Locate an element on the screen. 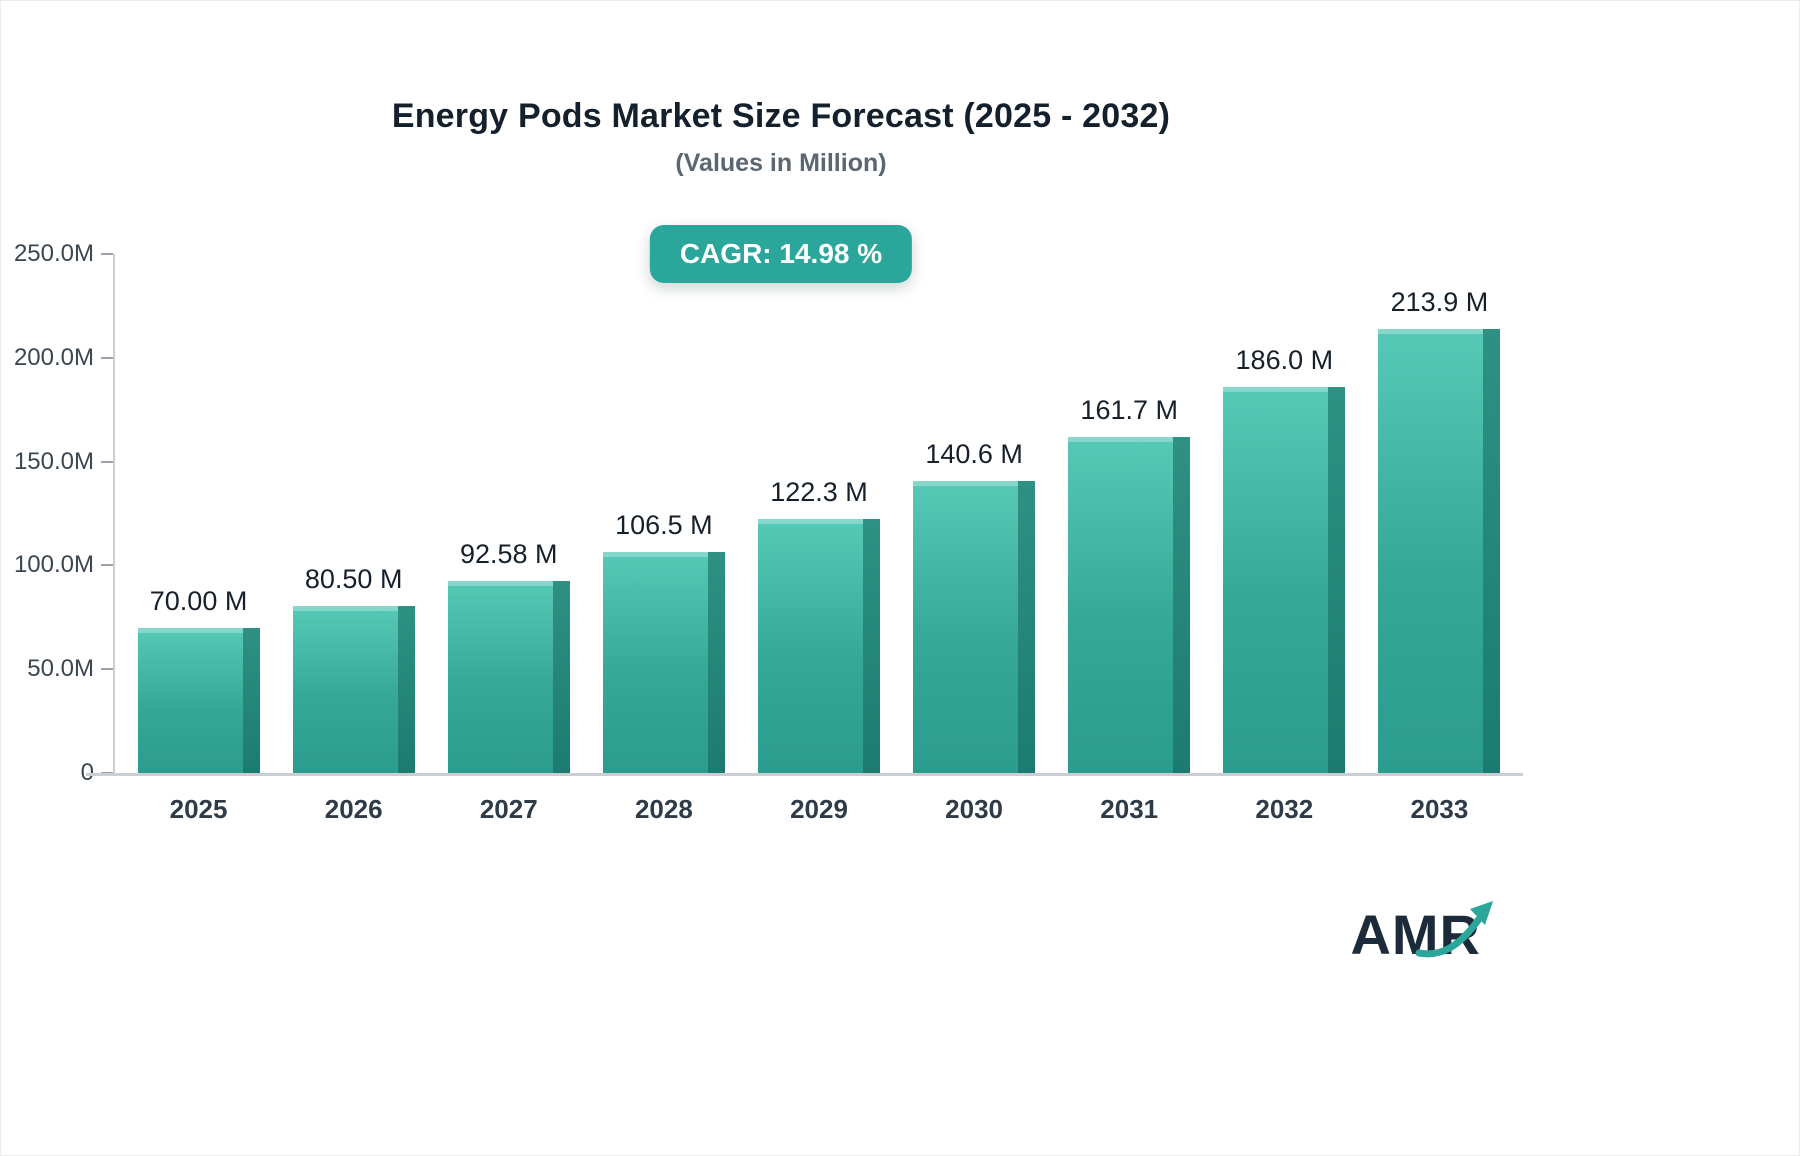  y-axis-label: 50.0M is located at coordinates (60, 669).